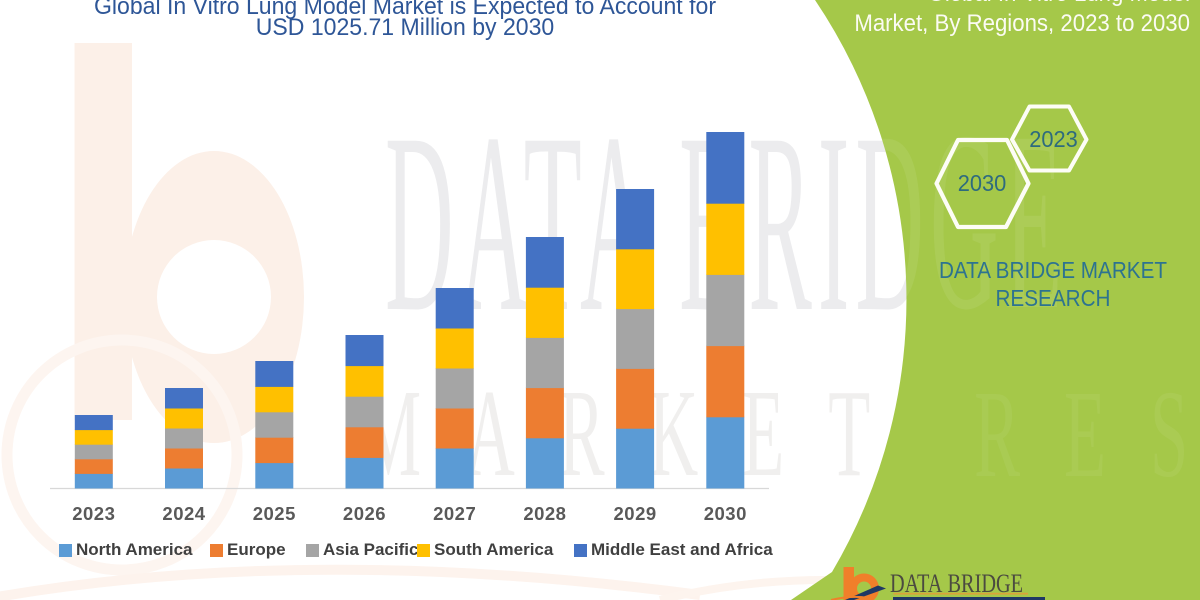 Image resolution: width=1200 pixels, height=600 pixels. What do you see at coordinates (1053, 139) in the screenshot?
I see `svg-text: 2023` at bounding box center [1053, 139].